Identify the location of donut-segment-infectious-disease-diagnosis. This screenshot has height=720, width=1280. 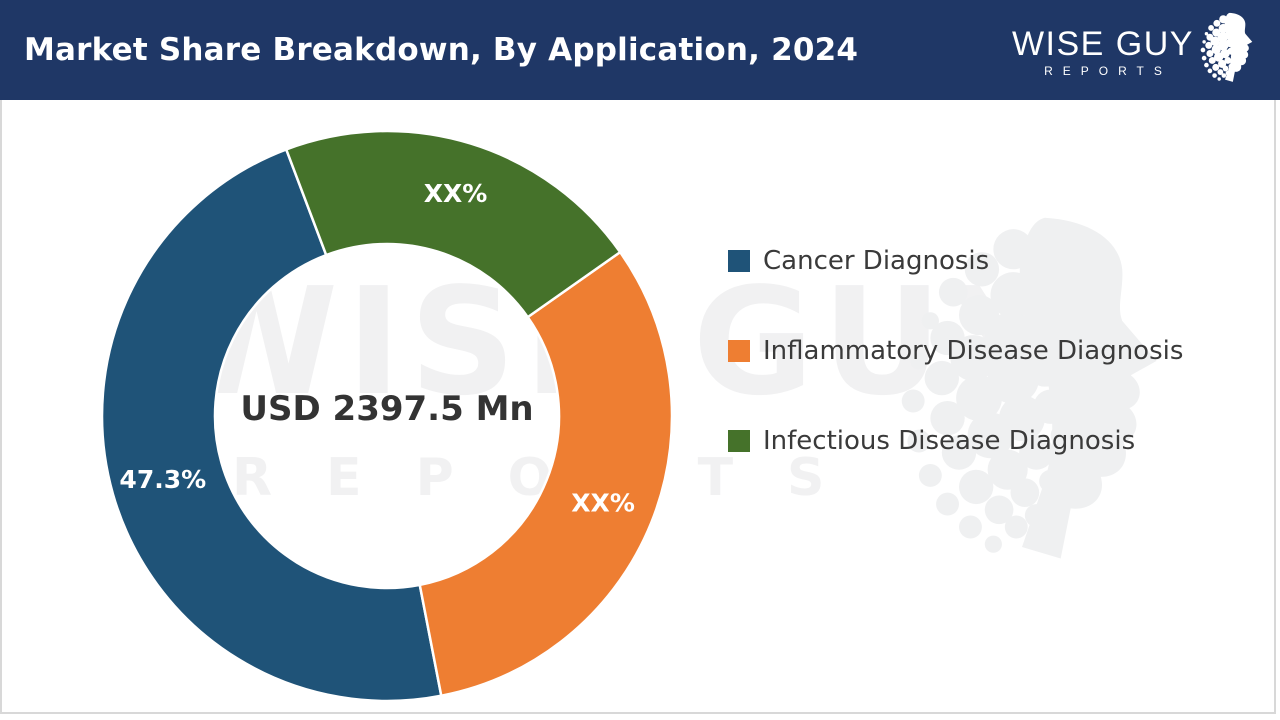
(453, 224).